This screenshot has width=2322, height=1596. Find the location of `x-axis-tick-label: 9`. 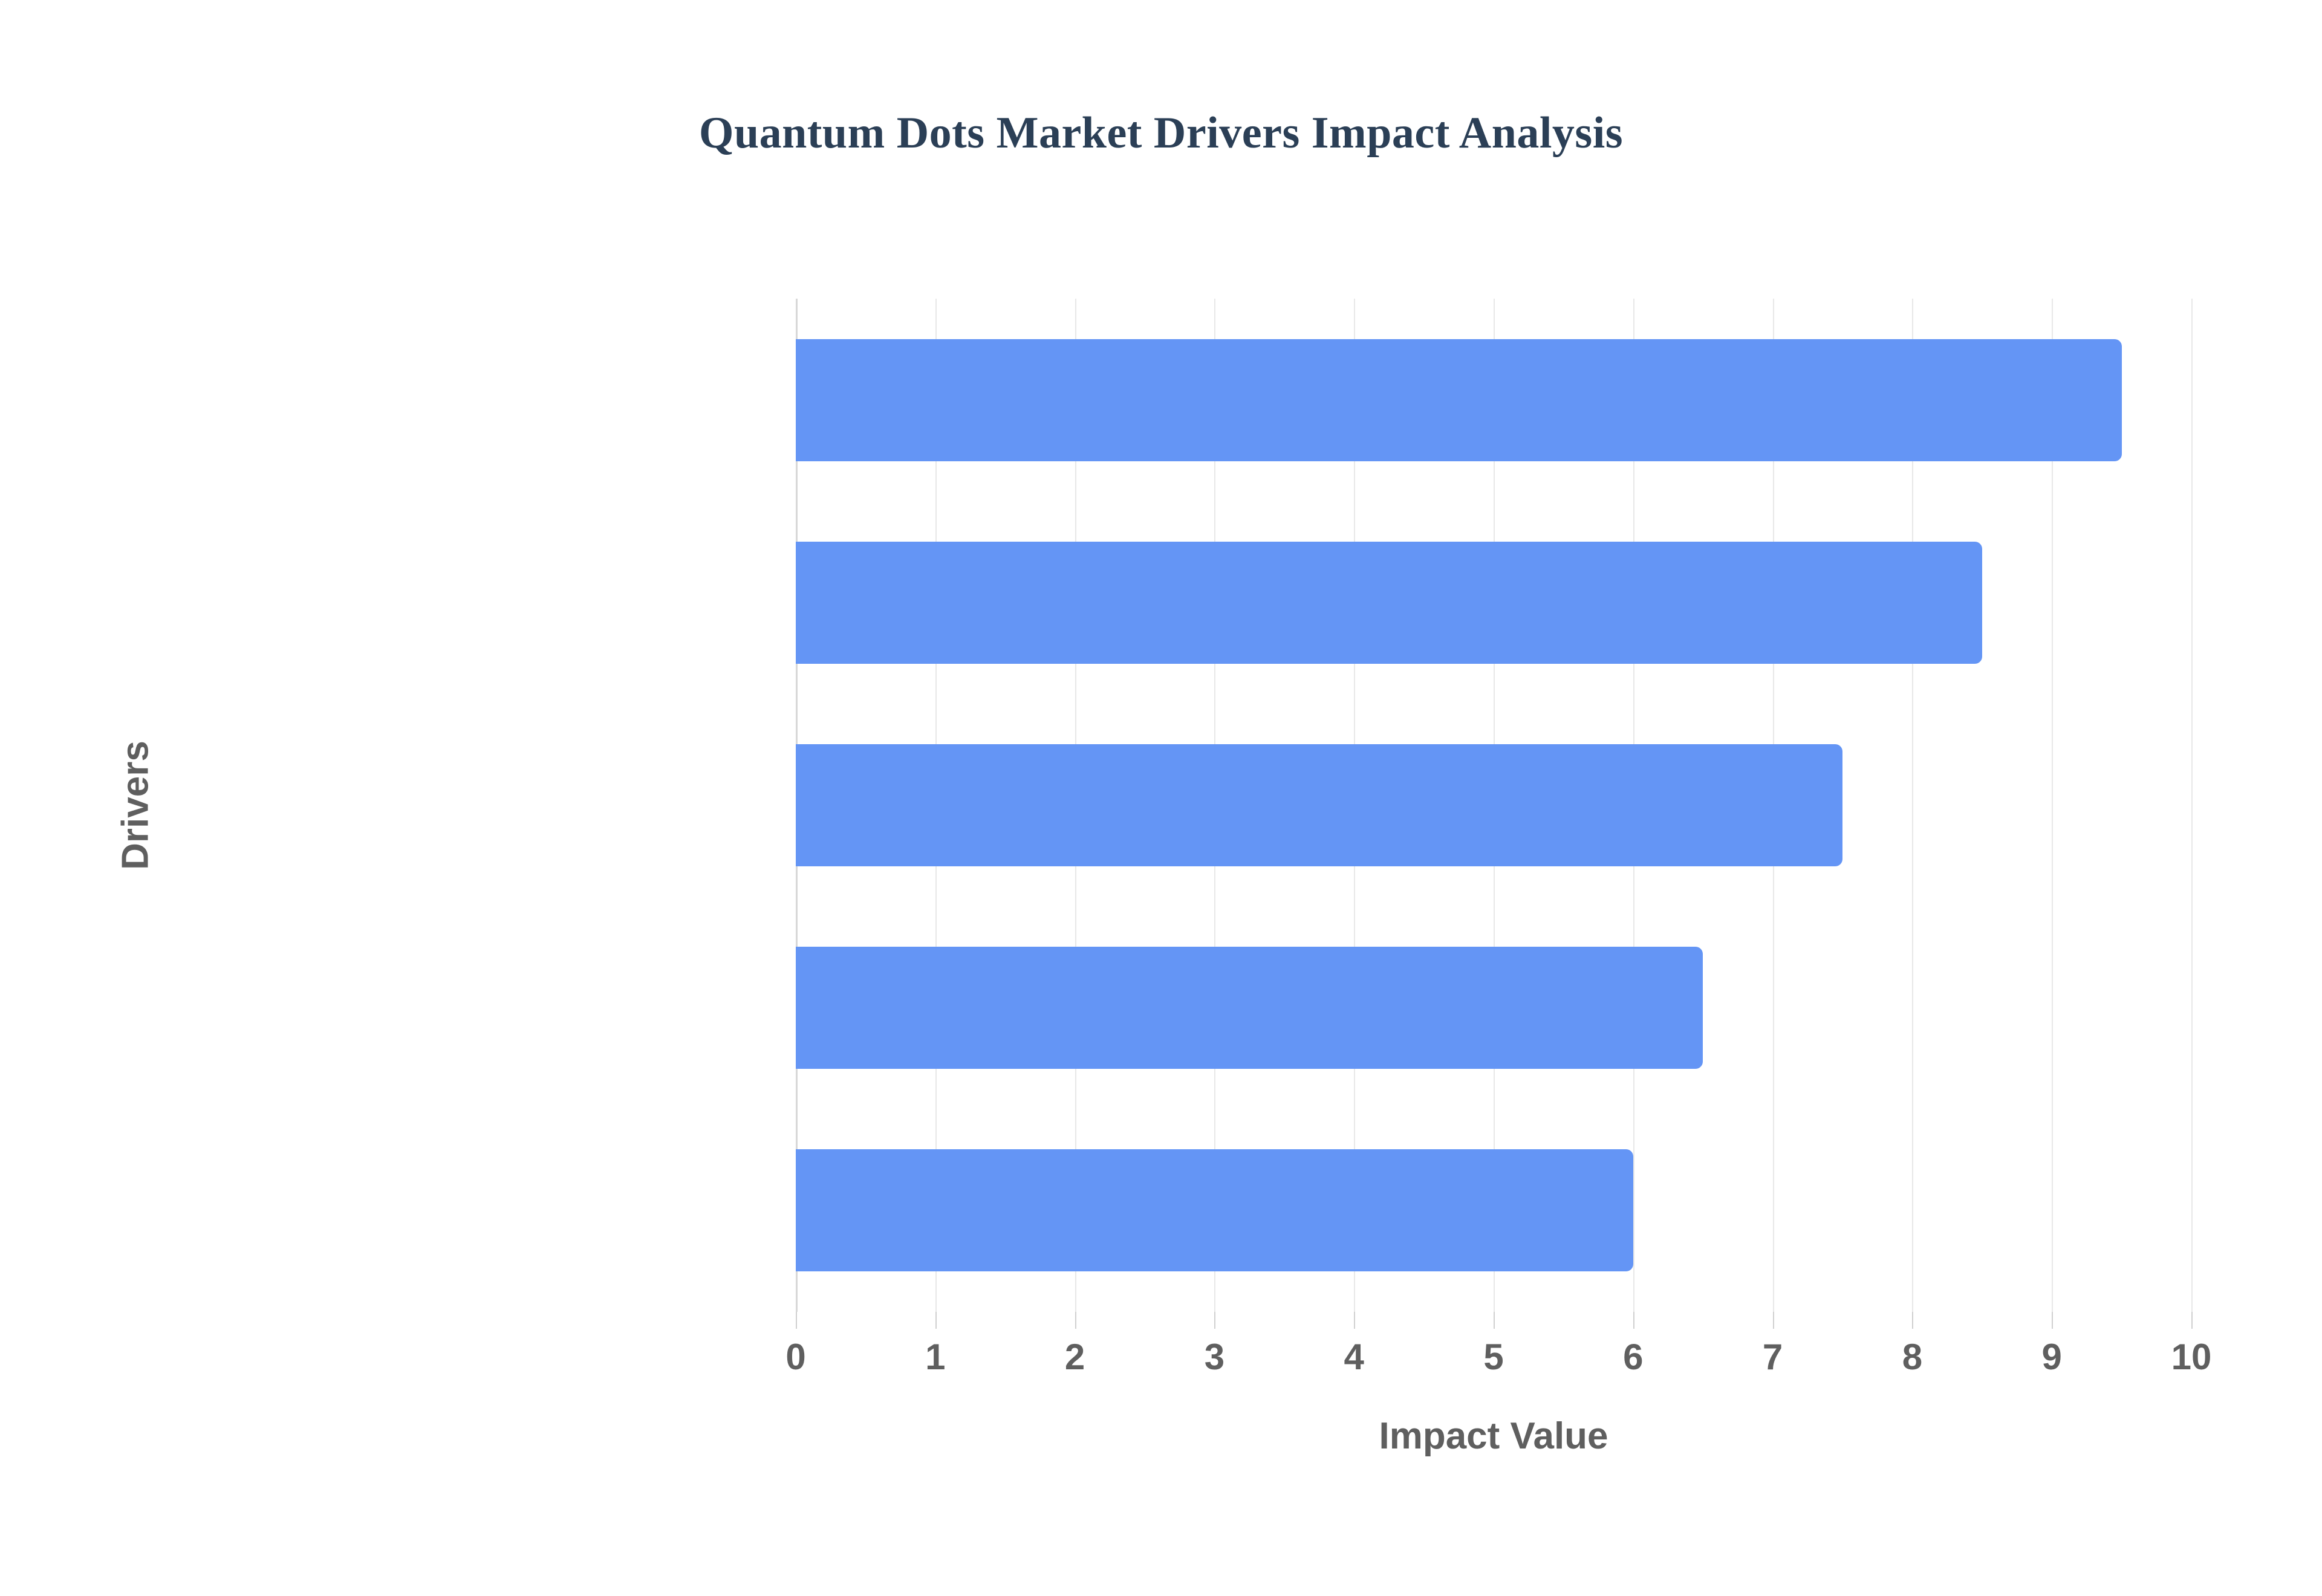

x-axis-tick-label: 9 is located at coordinates (2051, 1357).